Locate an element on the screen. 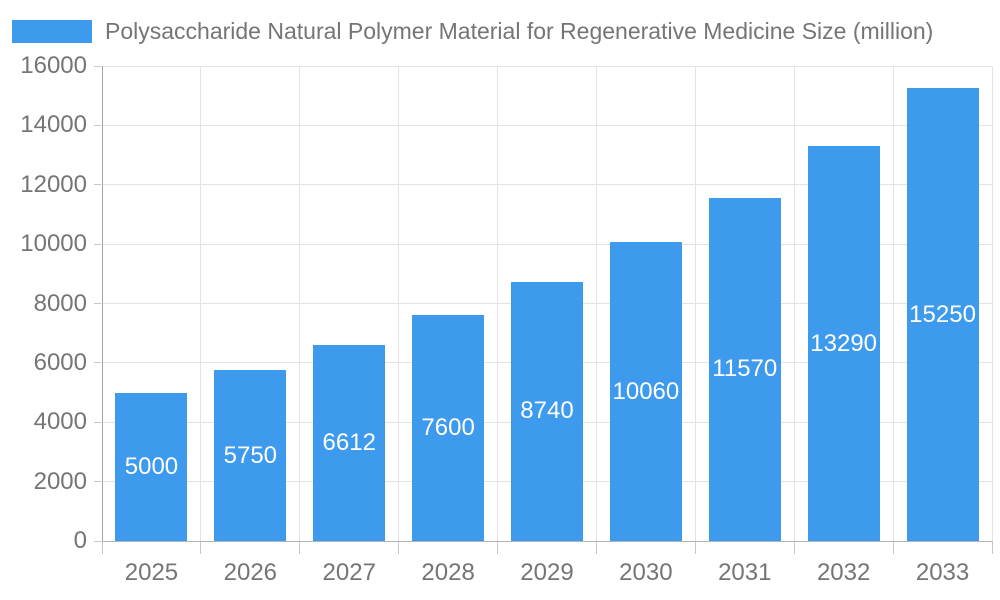  y-axis-label: 2000 is located at coordinates (60, 481).